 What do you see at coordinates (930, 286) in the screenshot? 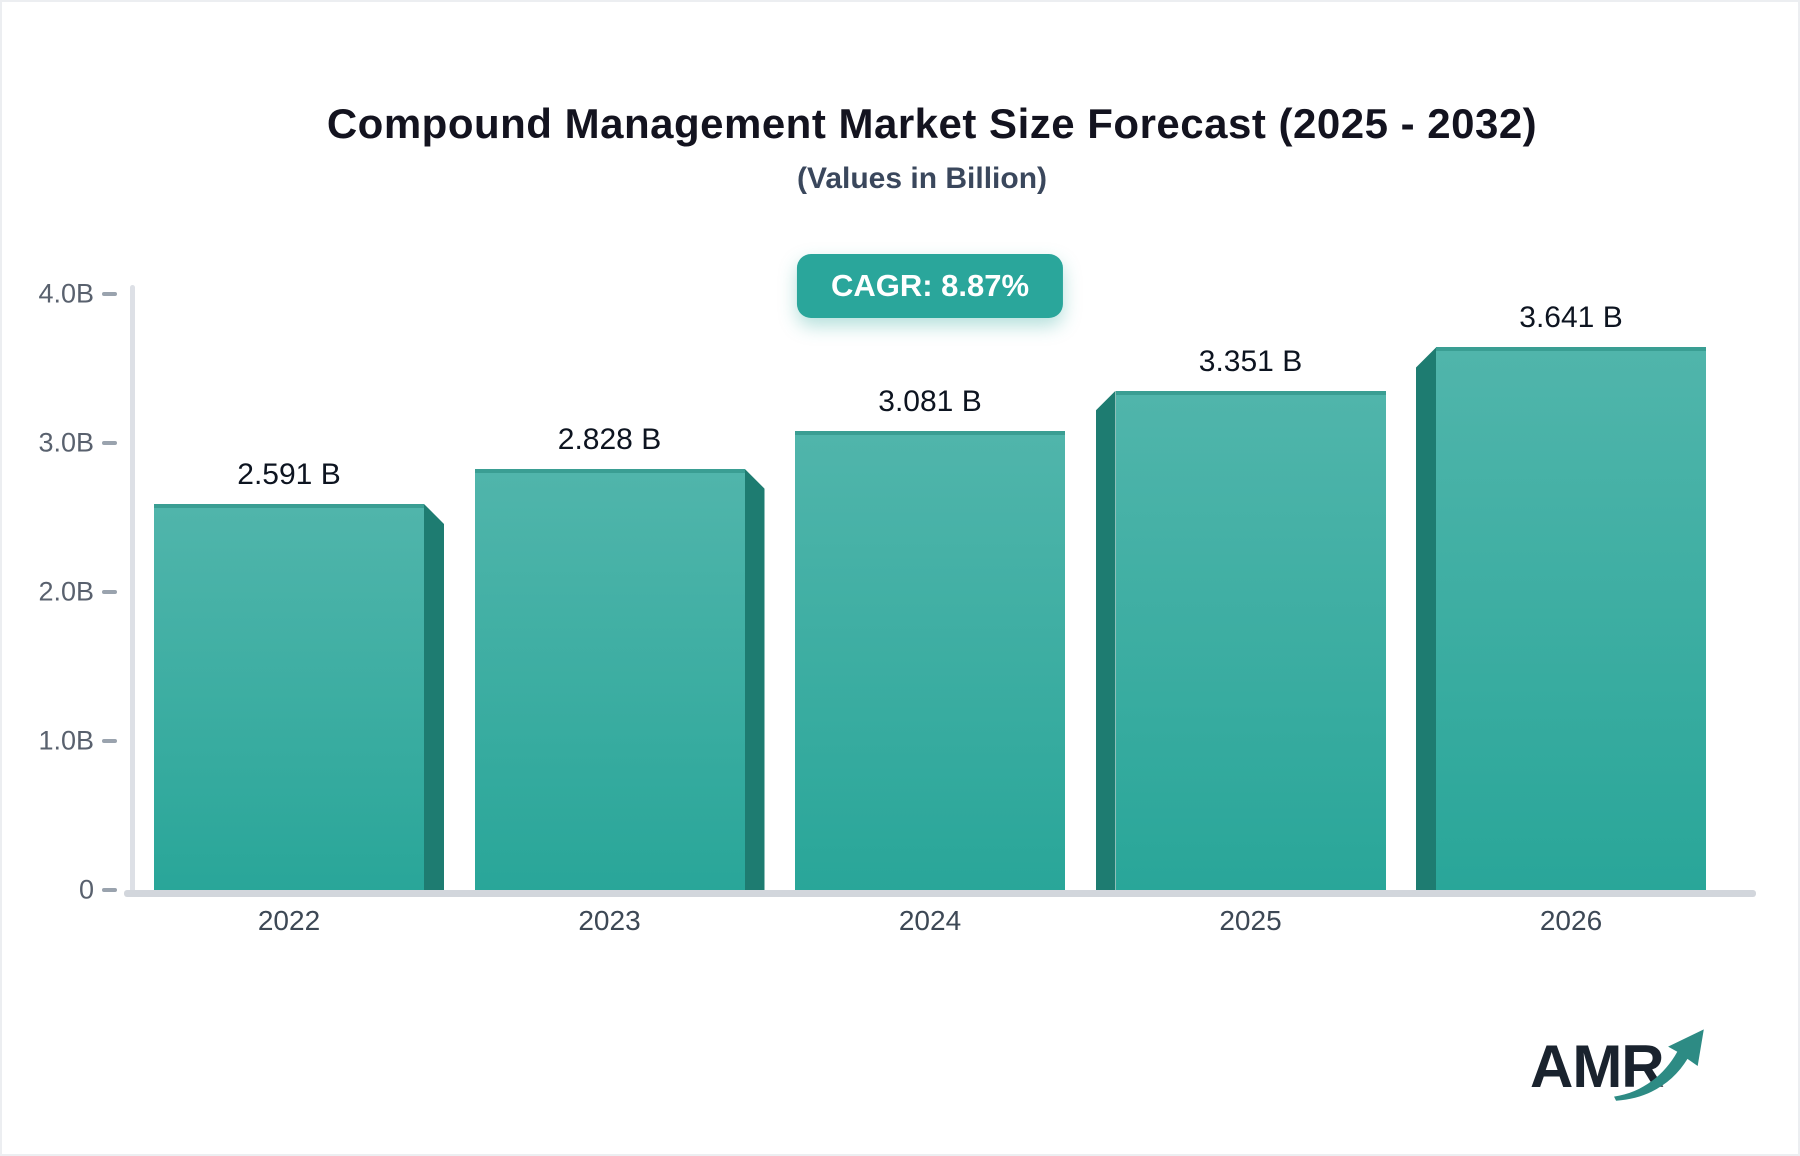
I see `cagr-badge: CAGR: 8.87%` at bounding box center [930, 286].